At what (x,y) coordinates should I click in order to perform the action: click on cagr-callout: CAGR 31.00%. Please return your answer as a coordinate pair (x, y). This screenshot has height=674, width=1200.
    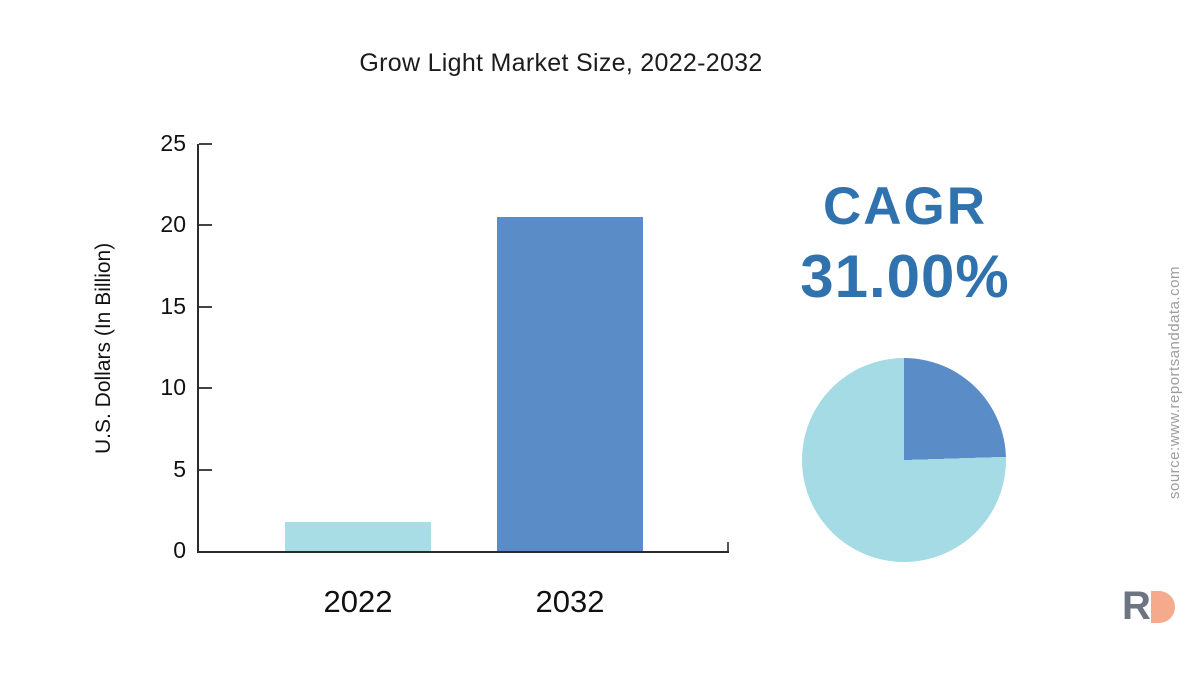
    Looking at the image, I should click on (905, 243).